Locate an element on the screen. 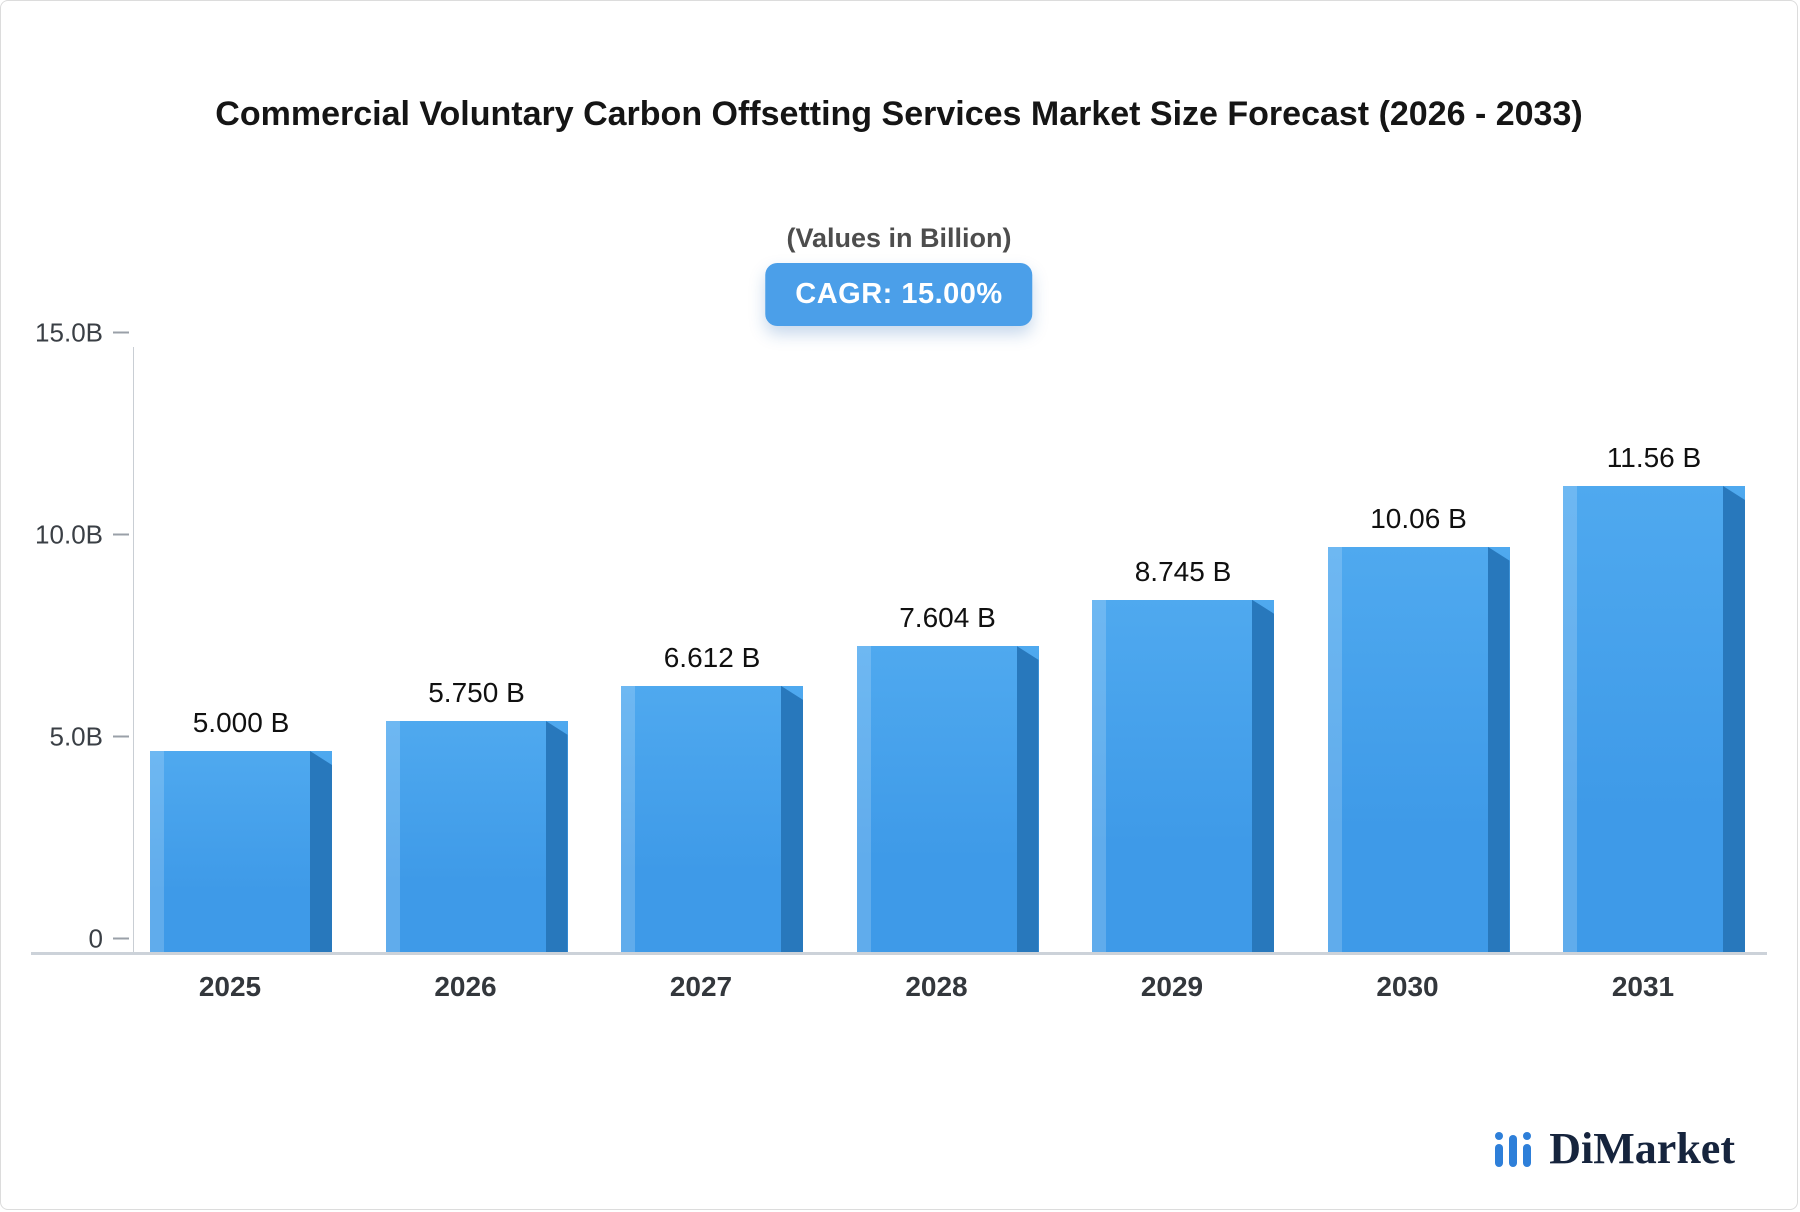  x-axis-label: 2031 is located at coordinates (1643, 986).